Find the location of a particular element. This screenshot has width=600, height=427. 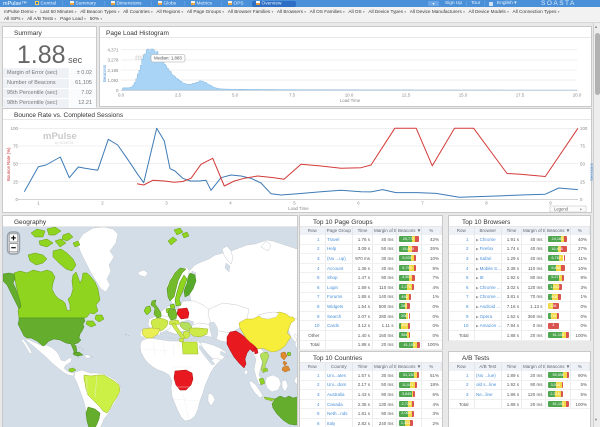

svg-text: 3,278 is located at coordinates (114, 60).